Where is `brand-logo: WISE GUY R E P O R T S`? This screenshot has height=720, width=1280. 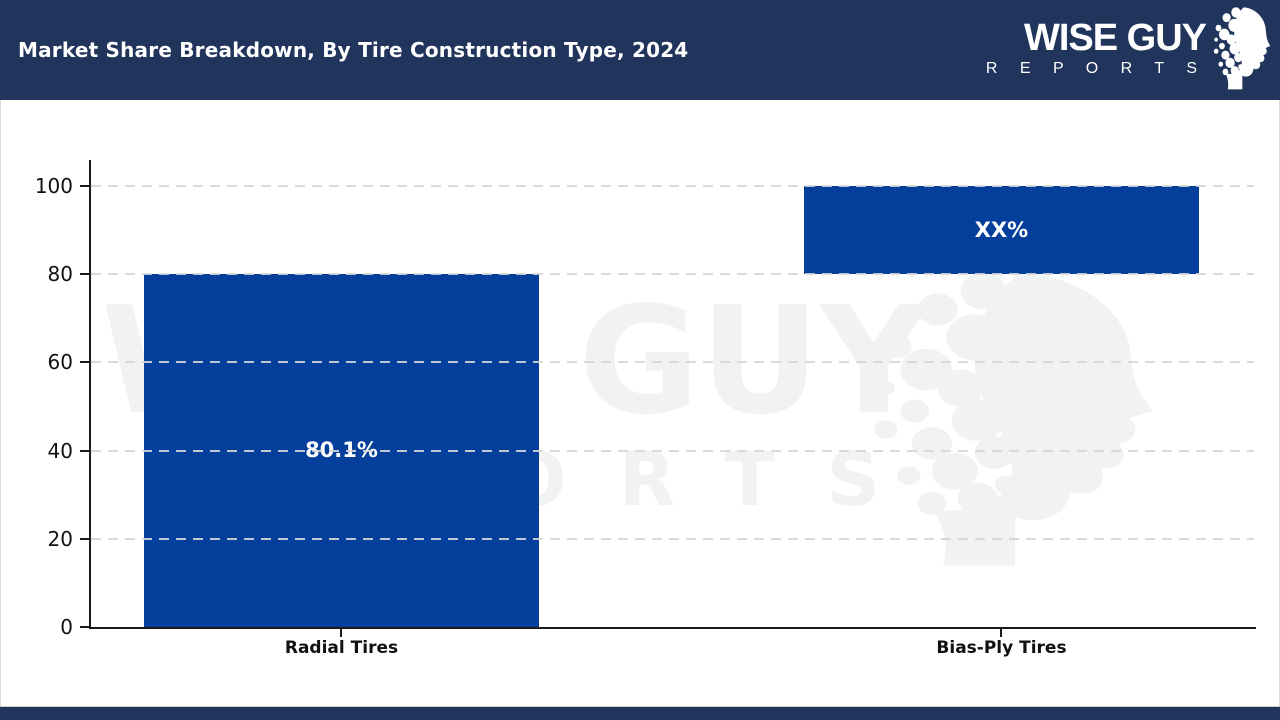
brand-logo: WISE GUY R E P O R T S is located at coordinates (1129, 48).